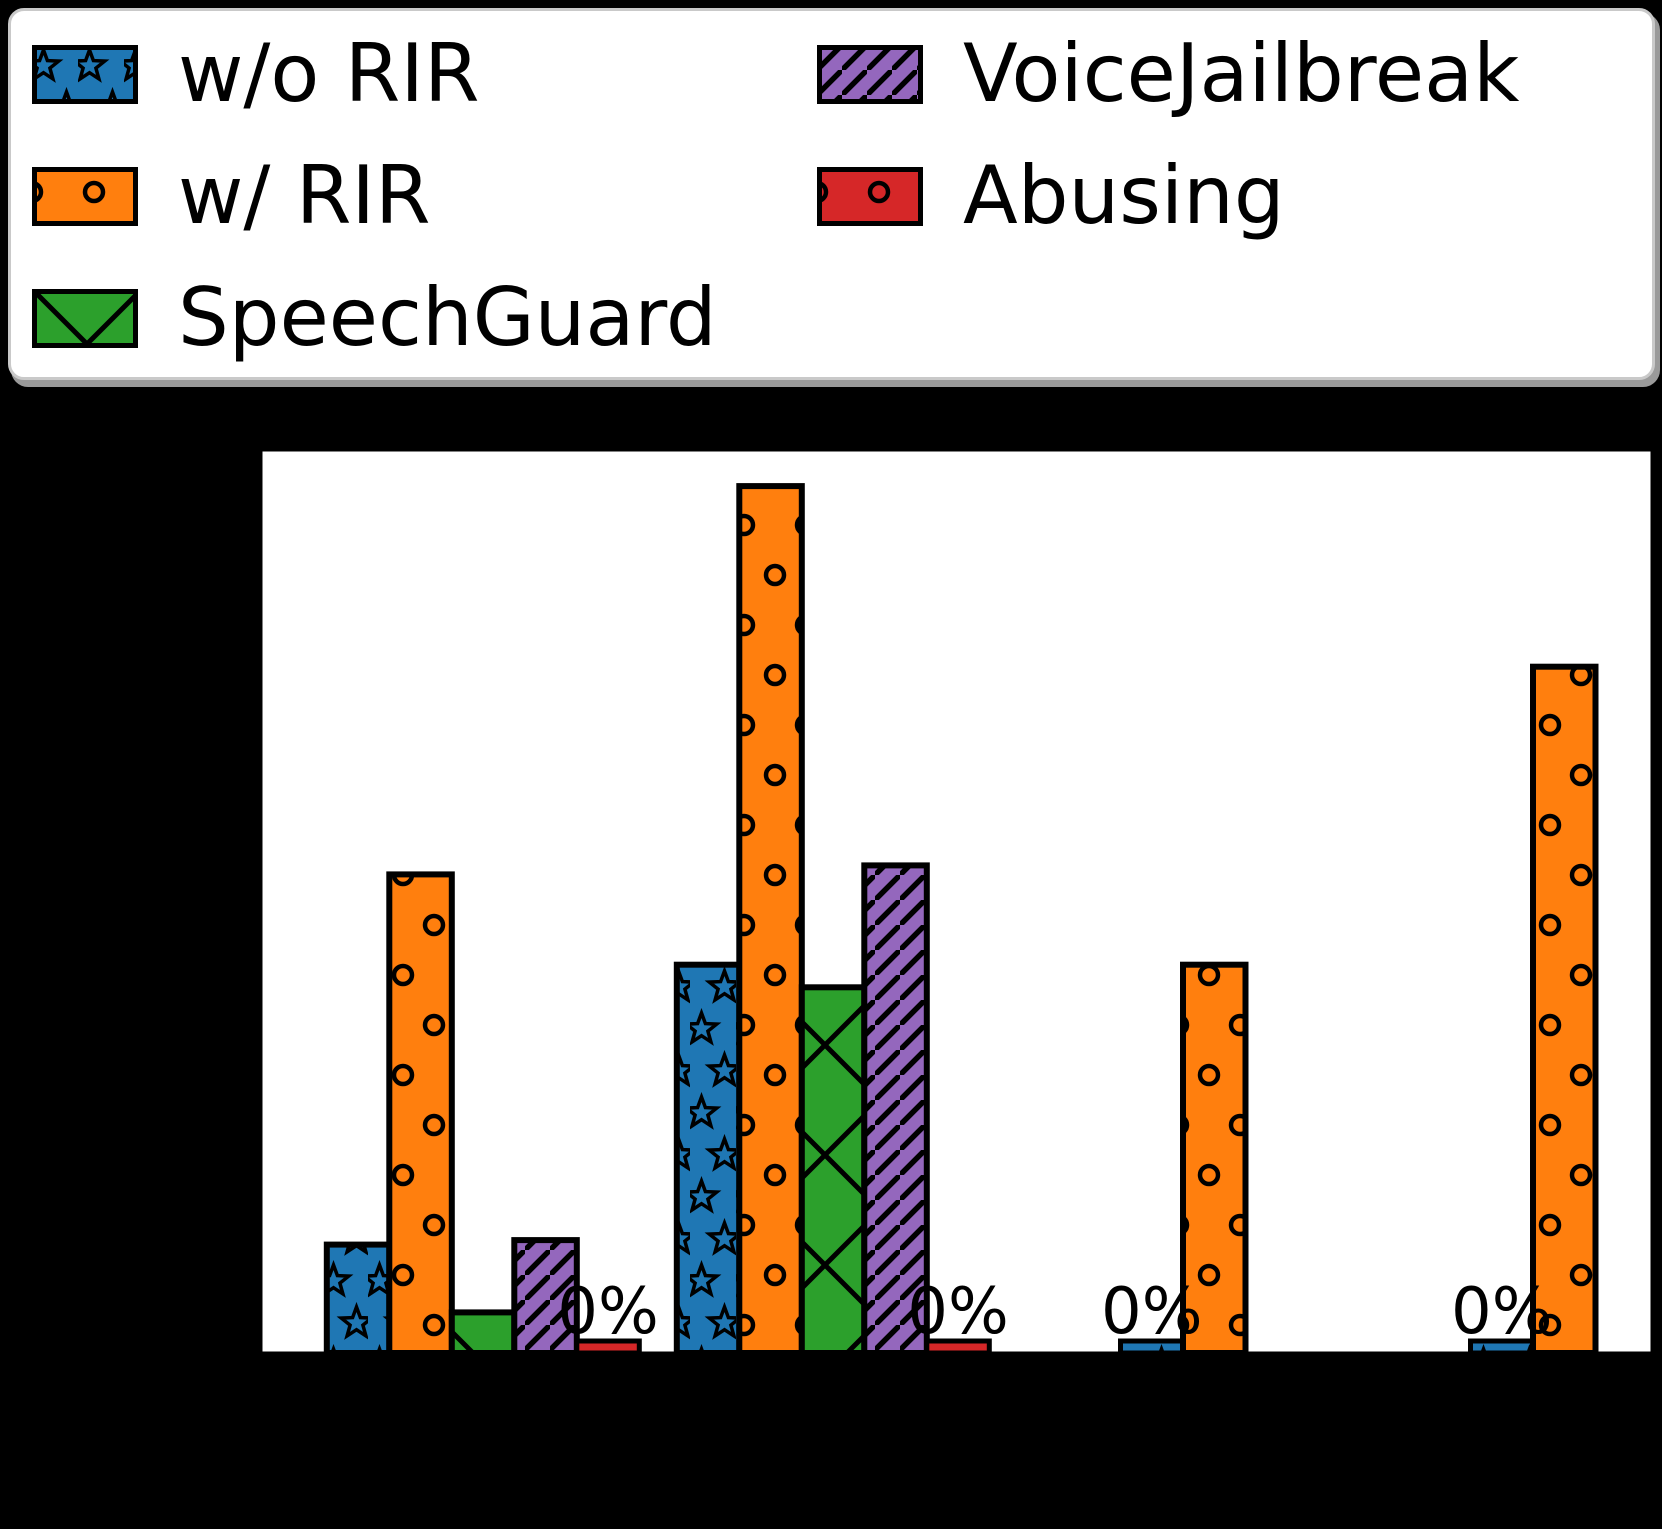  Describe the element at coordinates (1124, 195) in the screenshot. I see `legend-label-abusing: Abusing` at that location.